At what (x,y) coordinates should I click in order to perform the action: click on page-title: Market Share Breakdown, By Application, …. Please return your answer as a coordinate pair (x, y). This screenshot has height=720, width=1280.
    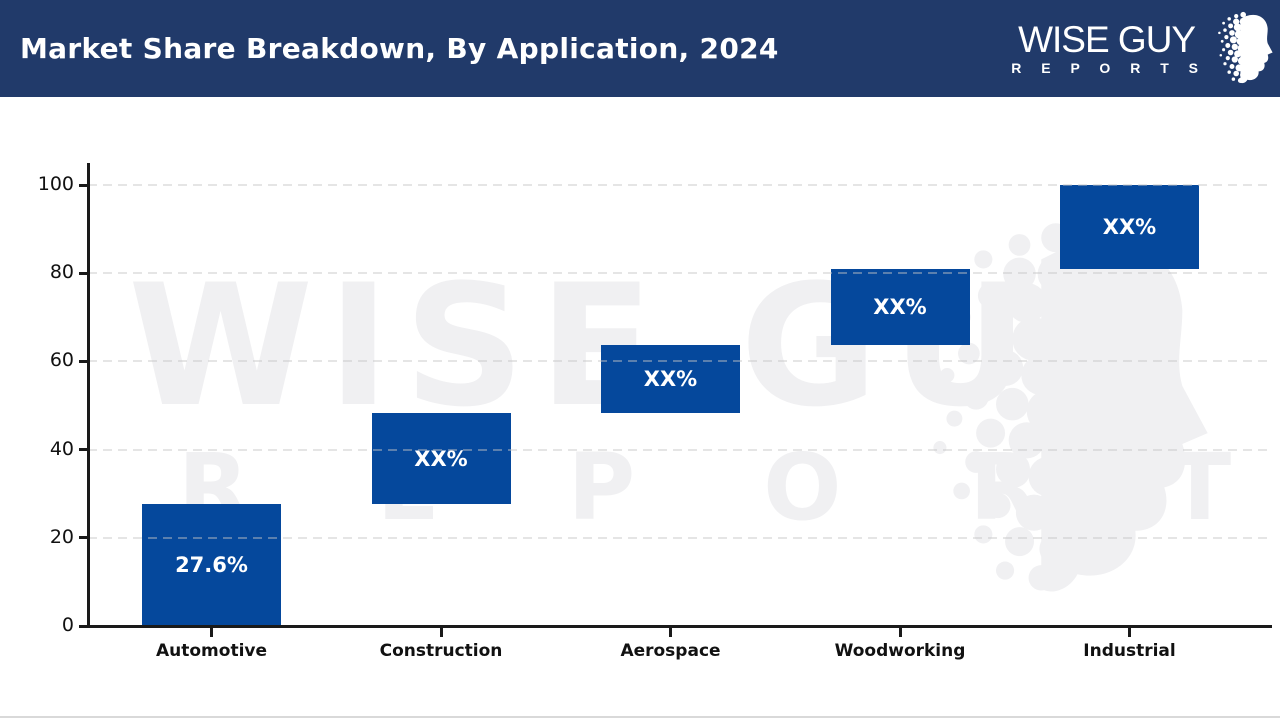
    Looking at the image, I should click on (399, 48).